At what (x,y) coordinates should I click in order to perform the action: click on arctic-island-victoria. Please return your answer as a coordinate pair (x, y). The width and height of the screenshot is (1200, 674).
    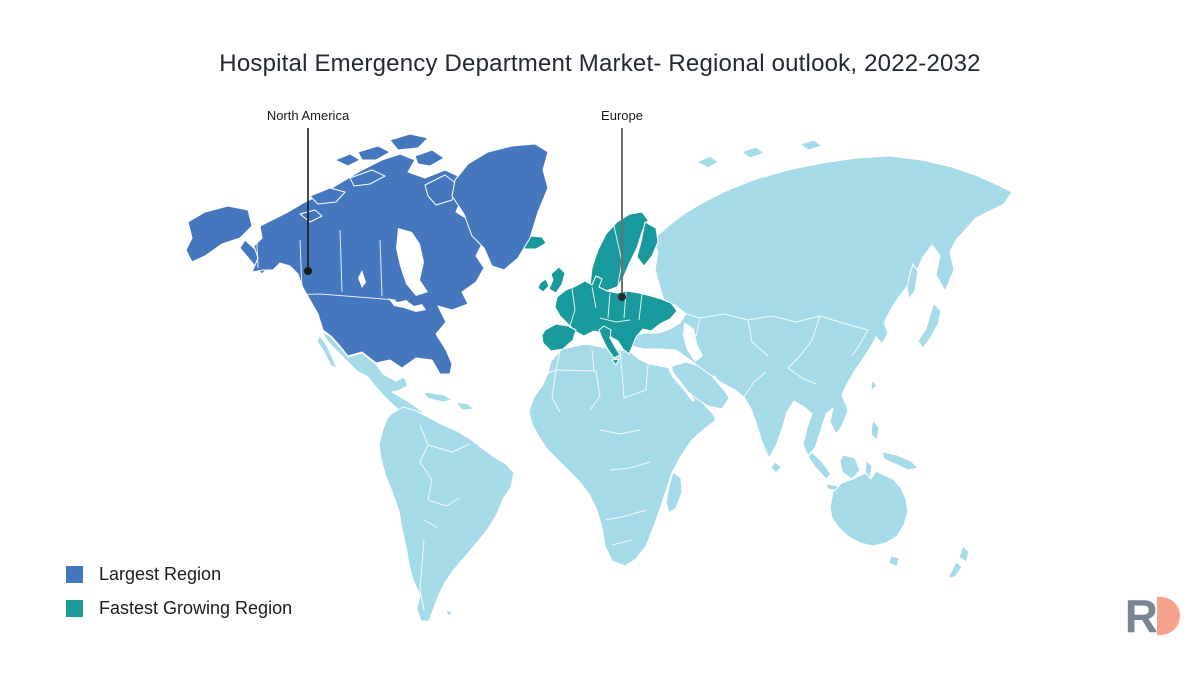
    Looking at the image, I should click on (327, 196).